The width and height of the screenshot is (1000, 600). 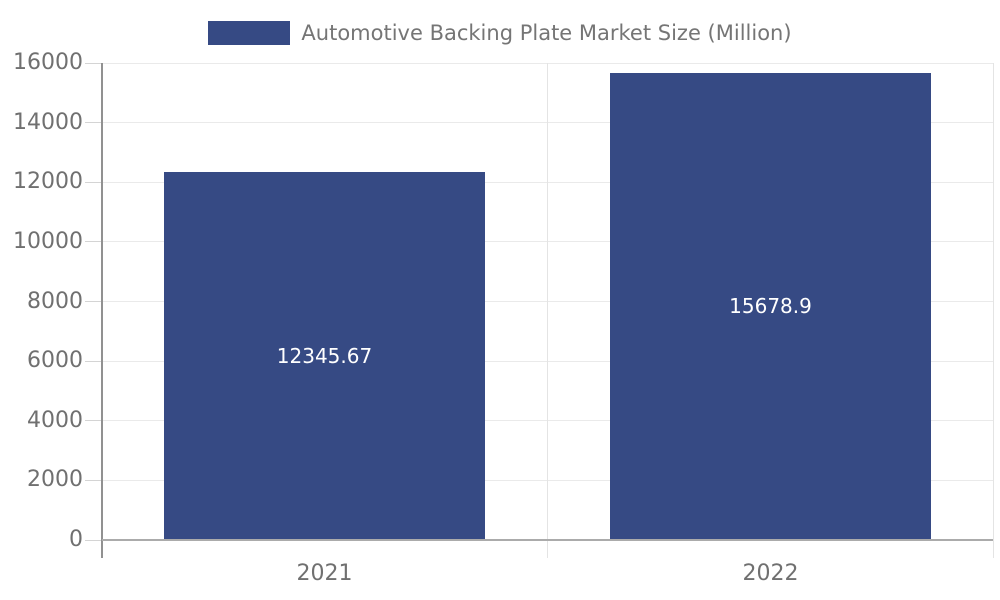 I want to click on x-tick-label: 2021, so click(x=324, y=573).